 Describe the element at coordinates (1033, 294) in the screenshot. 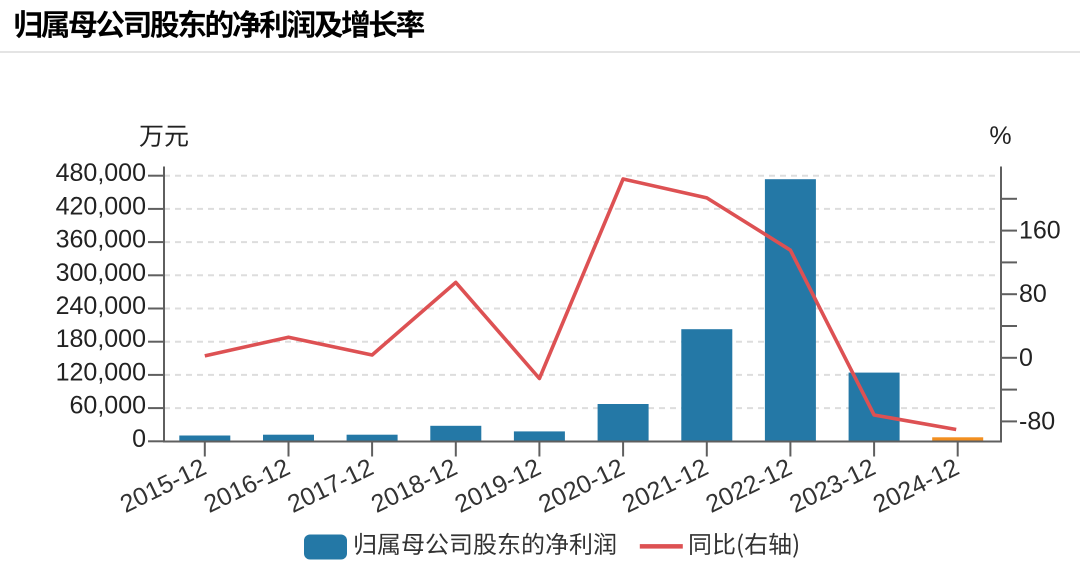

I see `svg-text: 80` at that location.